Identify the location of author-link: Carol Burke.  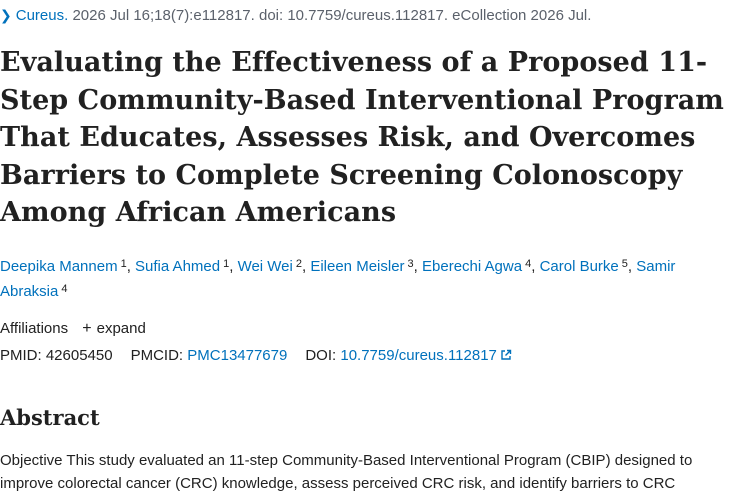
(579, 266).